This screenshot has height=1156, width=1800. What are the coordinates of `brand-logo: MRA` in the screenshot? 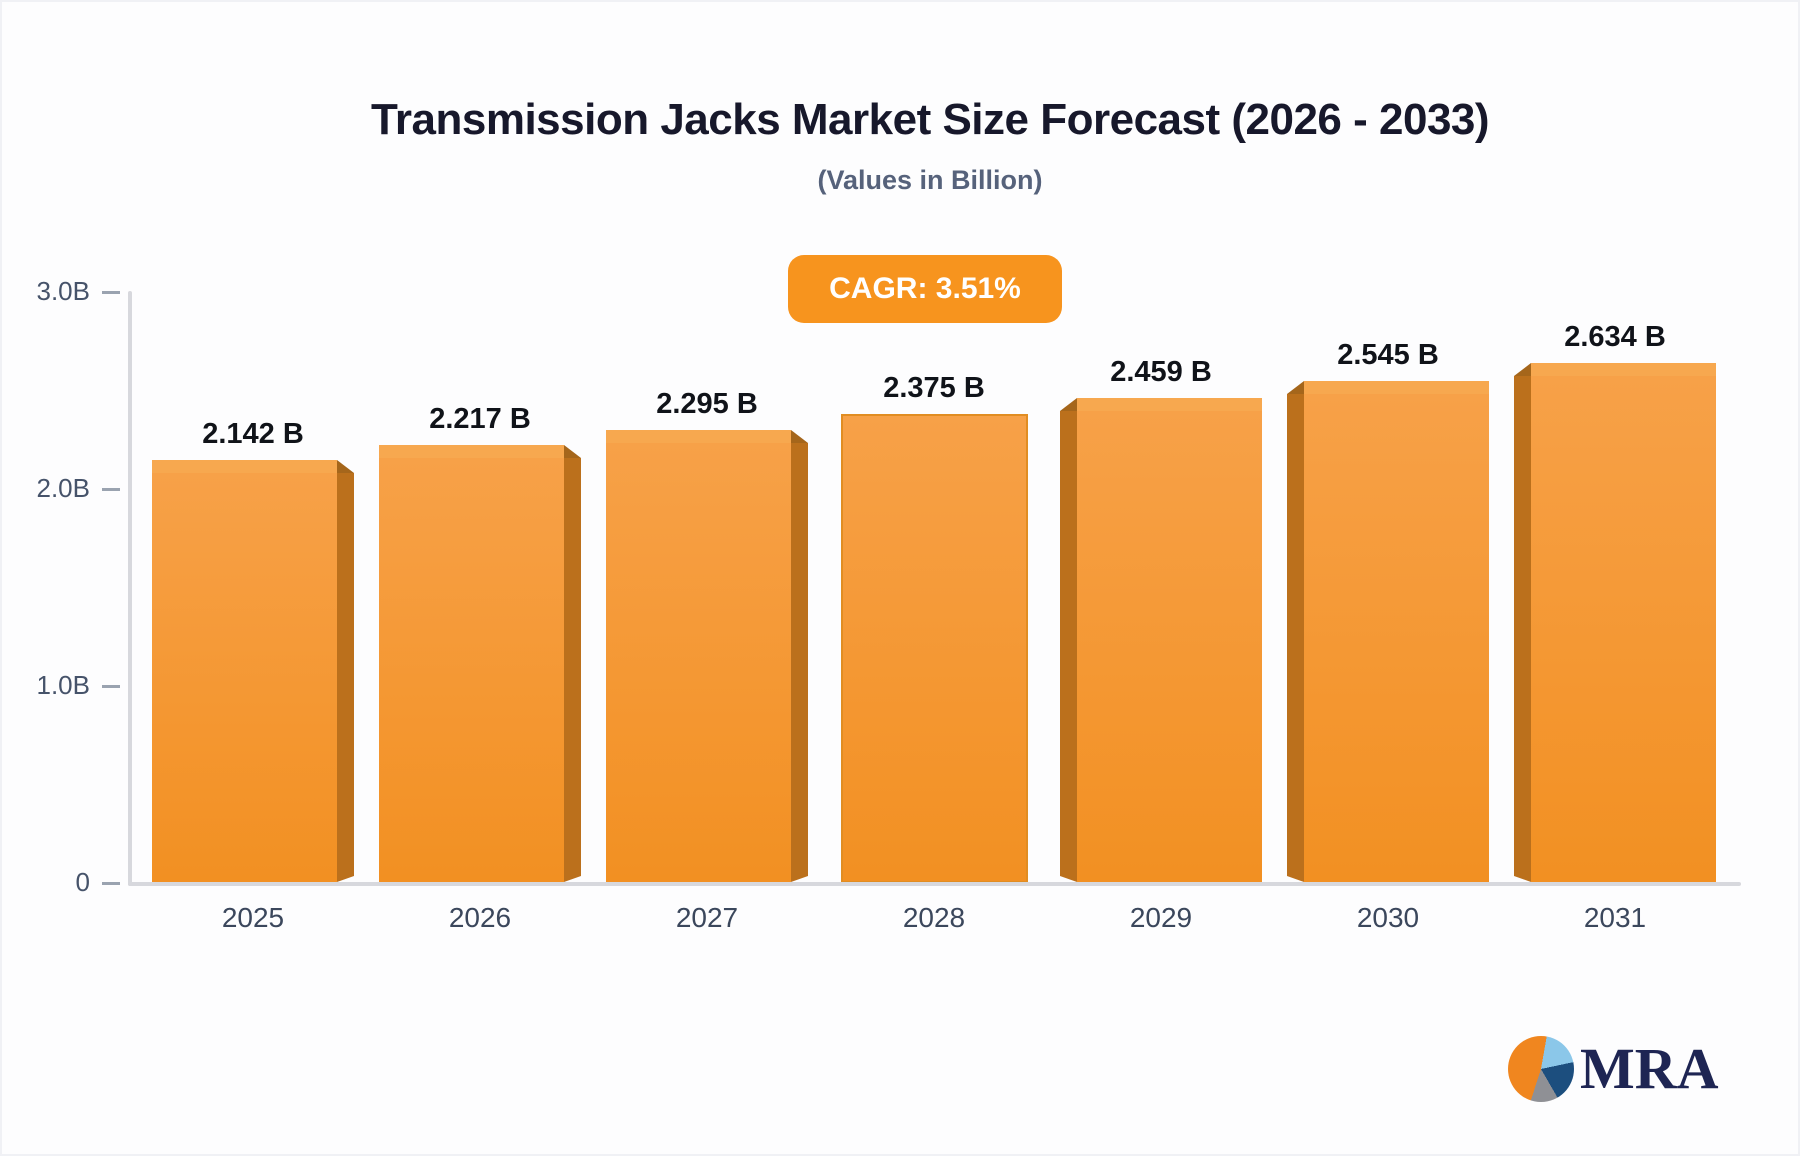 It's located at (1613, 1069).